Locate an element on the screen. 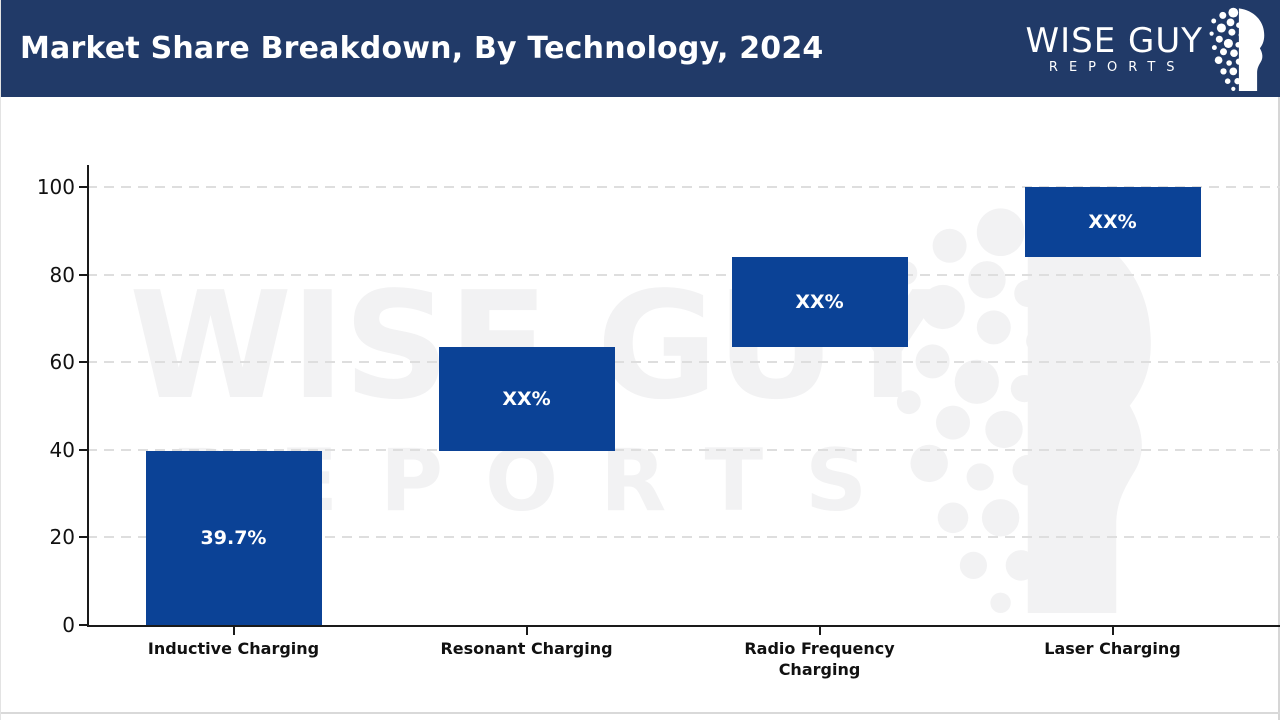  bar-label-0: 39.7% is located at coordinates (233, 538).